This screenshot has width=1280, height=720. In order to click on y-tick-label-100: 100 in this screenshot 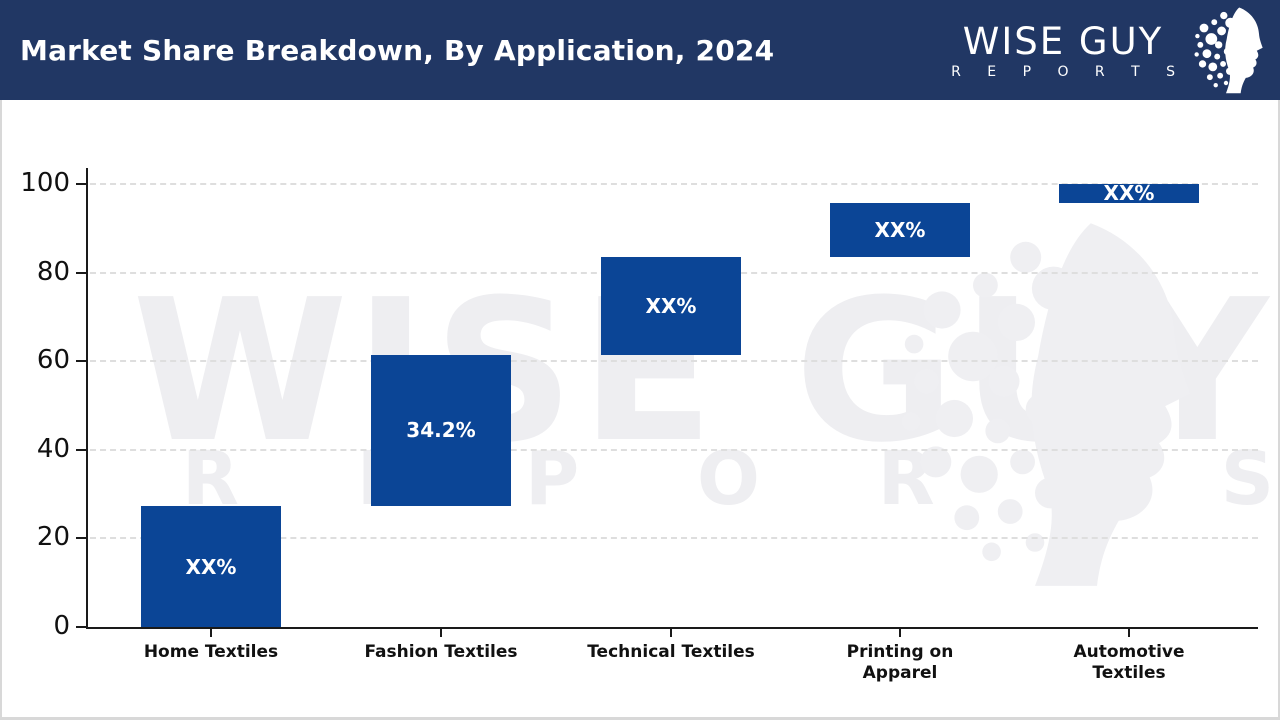, I will do `click(45, 183)`.